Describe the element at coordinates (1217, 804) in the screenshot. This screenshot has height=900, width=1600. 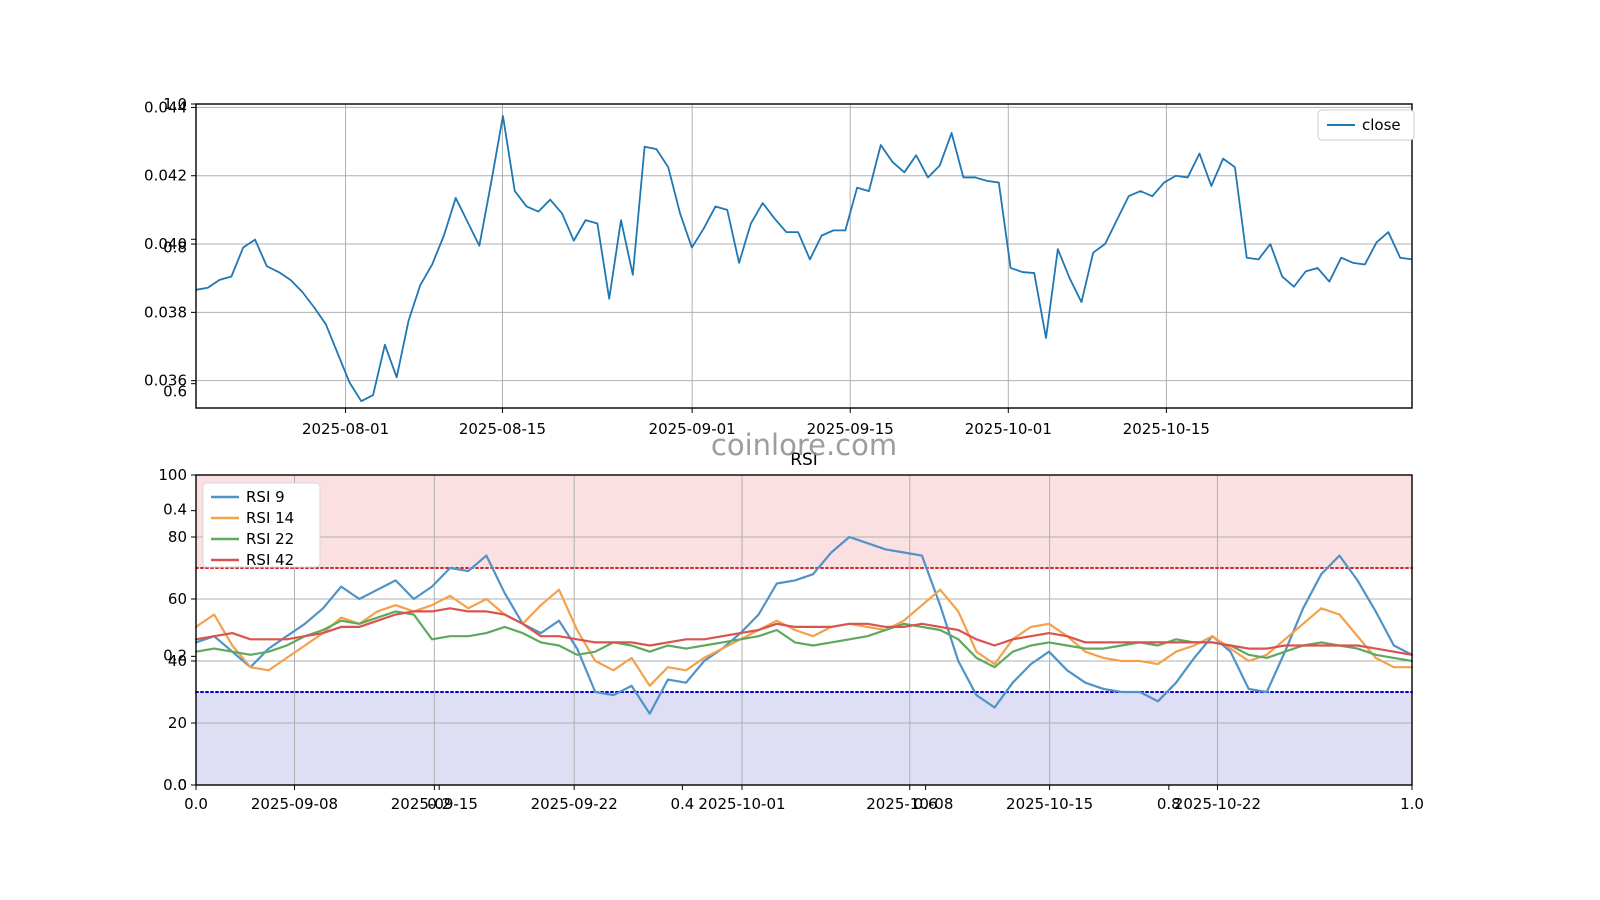
I see `rsi-xtick-label: 2025-10-22` at that location.